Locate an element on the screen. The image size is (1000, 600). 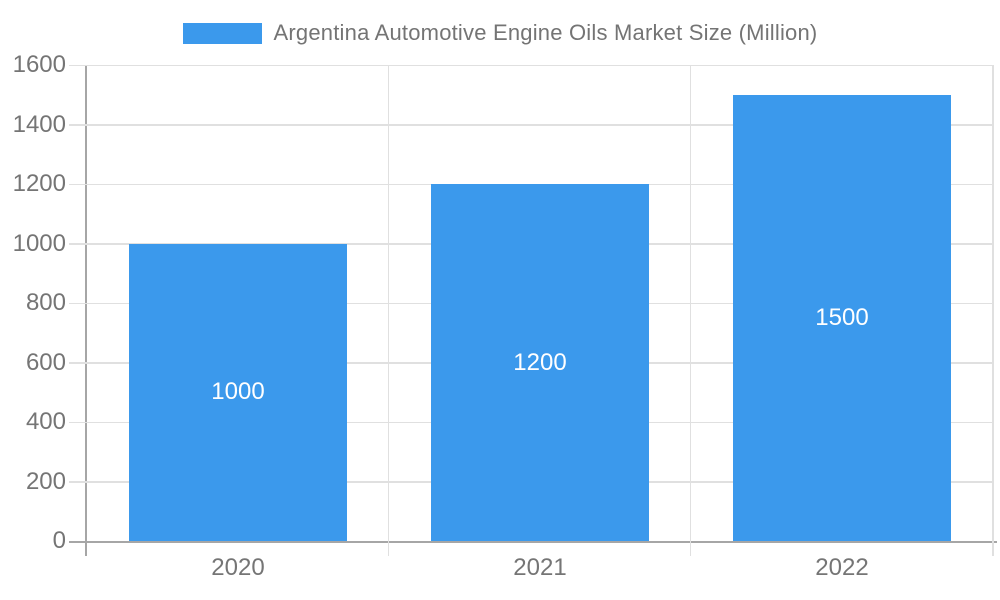
x-axis-line is located at coordinates (533, 542).